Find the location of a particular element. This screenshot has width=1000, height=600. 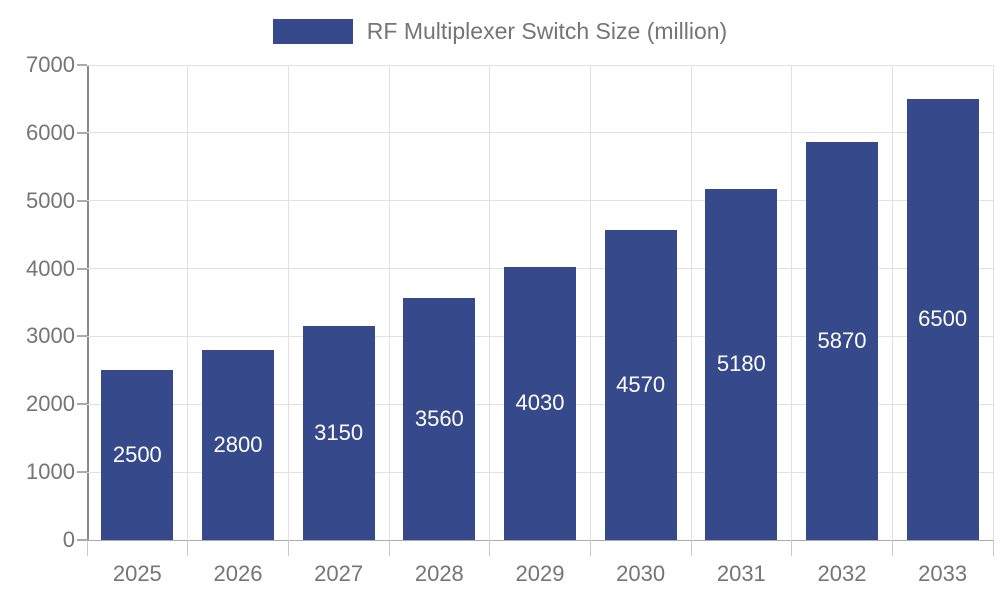

bar-value-label: 3150 is located at coordinates (339, 433).